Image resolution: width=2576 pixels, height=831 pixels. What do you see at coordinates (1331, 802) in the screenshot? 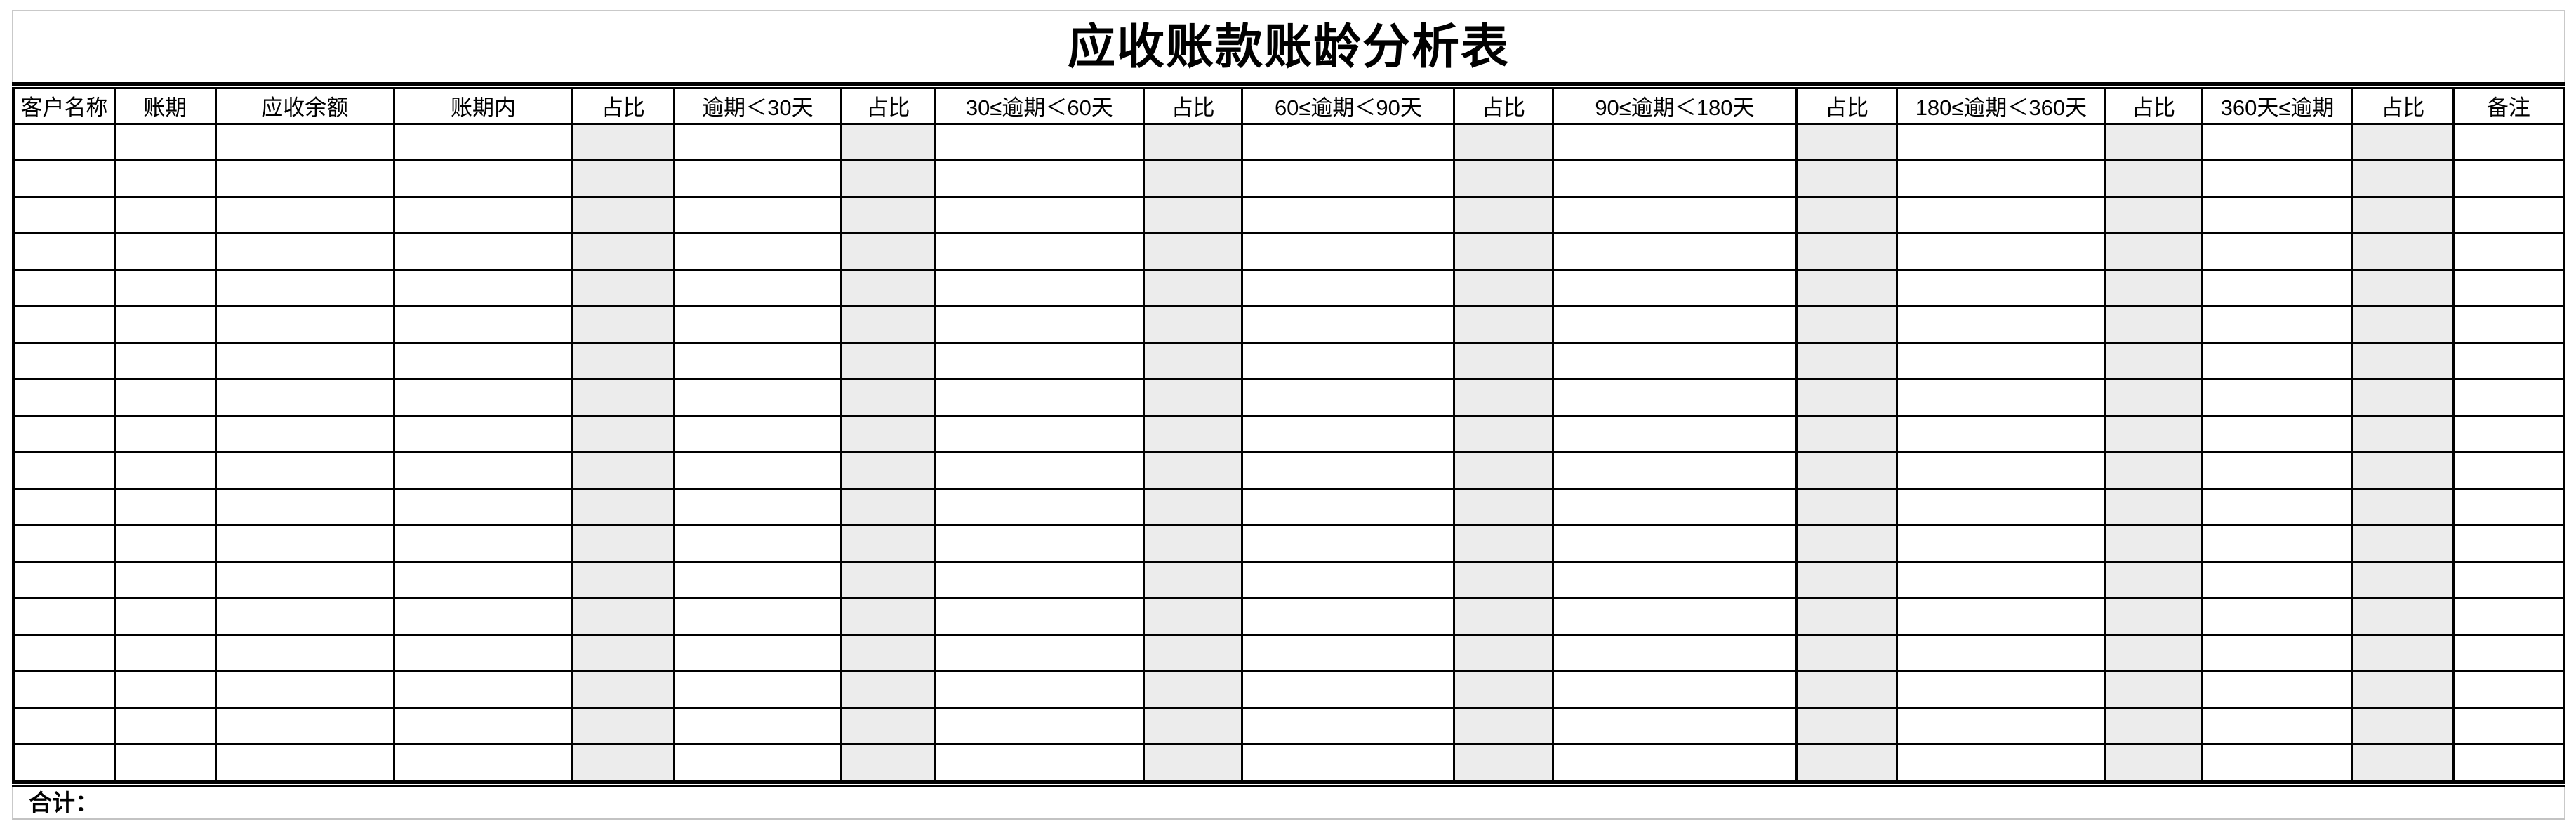
I see `total-value-cell` at bounding box center [1331, 802].